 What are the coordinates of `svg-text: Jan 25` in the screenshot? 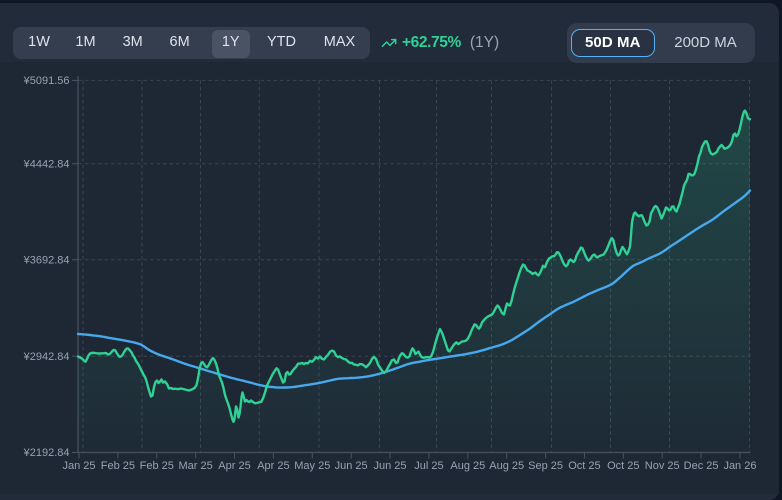 It's located at (78, 466).